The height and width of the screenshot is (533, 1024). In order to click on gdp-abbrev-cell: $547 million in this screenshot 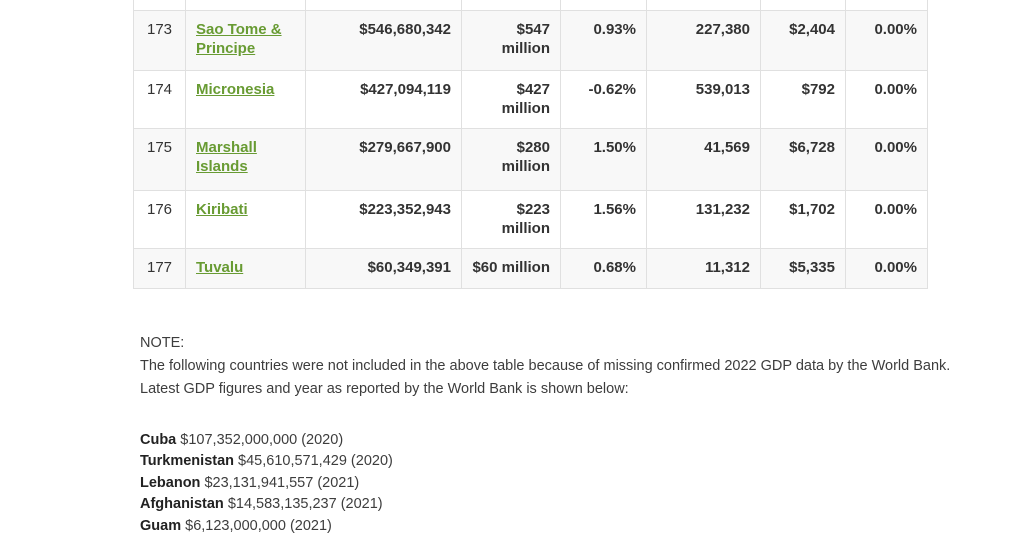, I will do `click(511, 40)`.